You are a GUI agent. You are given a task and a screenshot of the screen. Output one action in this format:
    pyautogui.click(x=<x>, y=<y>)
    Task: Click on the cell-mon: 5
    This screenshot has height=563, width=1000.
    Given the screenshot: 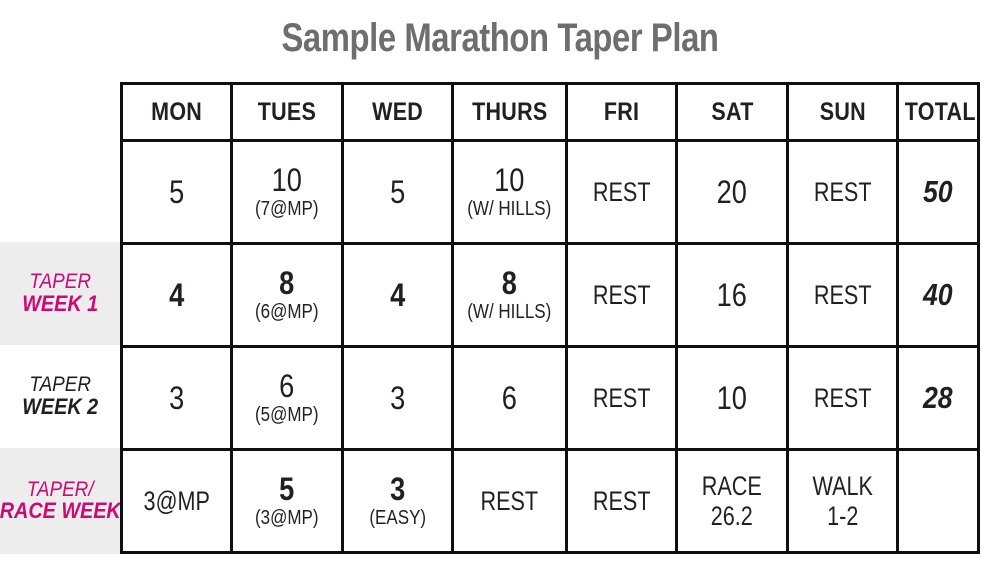 What is the action you would take?
    pyautogui.click(x=176, y=192)
    